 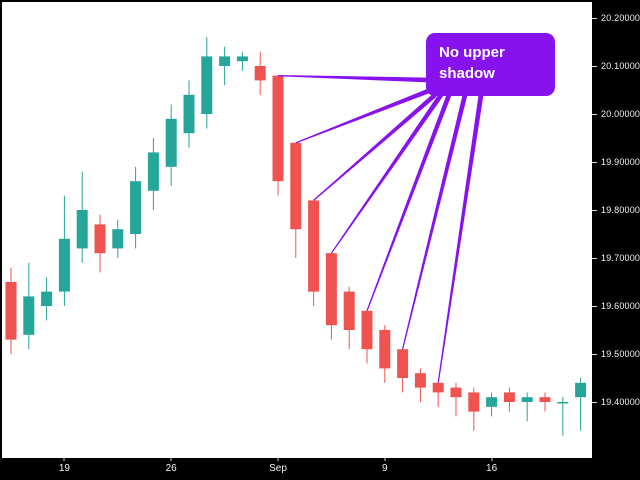 What do you see at coordinates (320, 469) in the screenshot?
I see `time-axis: 19 26 Sep 9 16` at bounding box center [320, 469].